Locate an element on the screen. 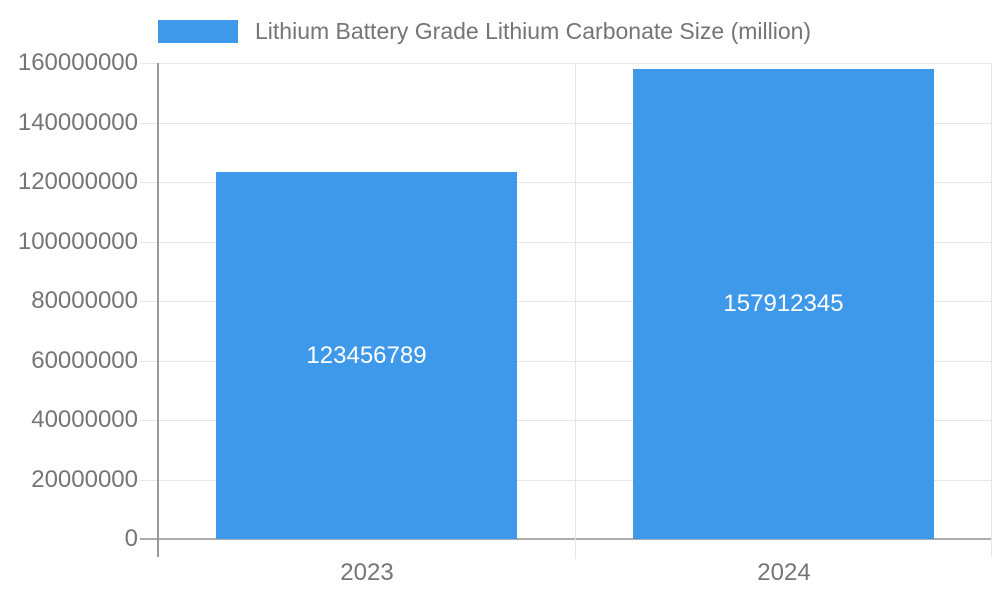 This screenshot has height=600, width=1000. bar-value-label: 123456789 is located at coordinates (366, 355).